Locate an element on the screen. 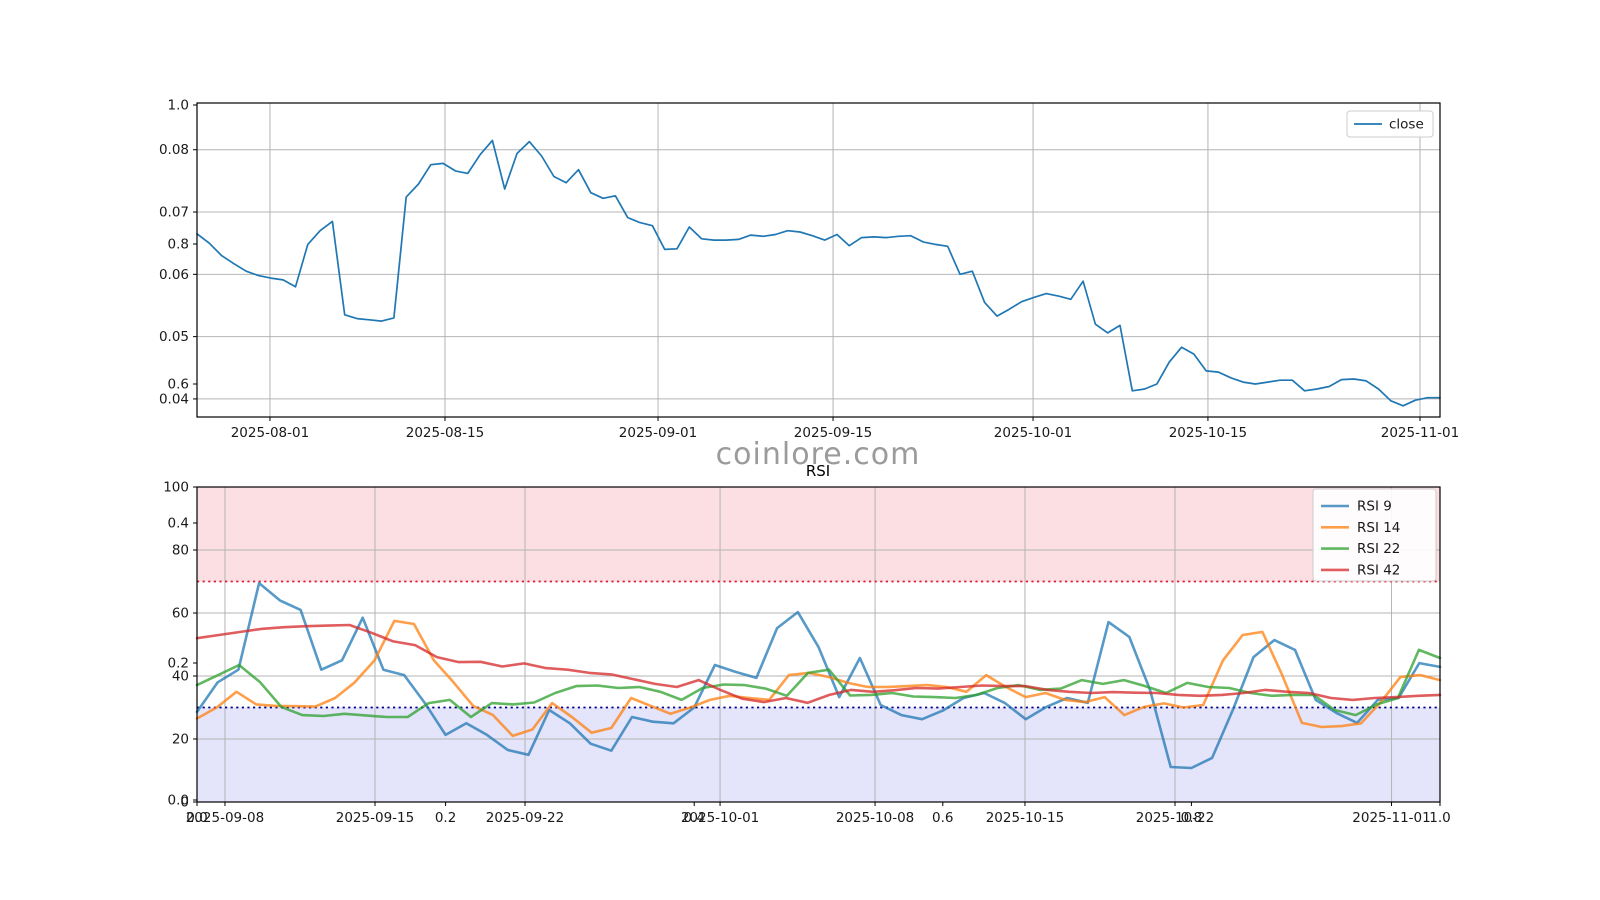 This screenshot has width=1600, height=900. rsi-x-tick-label: 2025-11-01 is located at coordinates (1391, 818).